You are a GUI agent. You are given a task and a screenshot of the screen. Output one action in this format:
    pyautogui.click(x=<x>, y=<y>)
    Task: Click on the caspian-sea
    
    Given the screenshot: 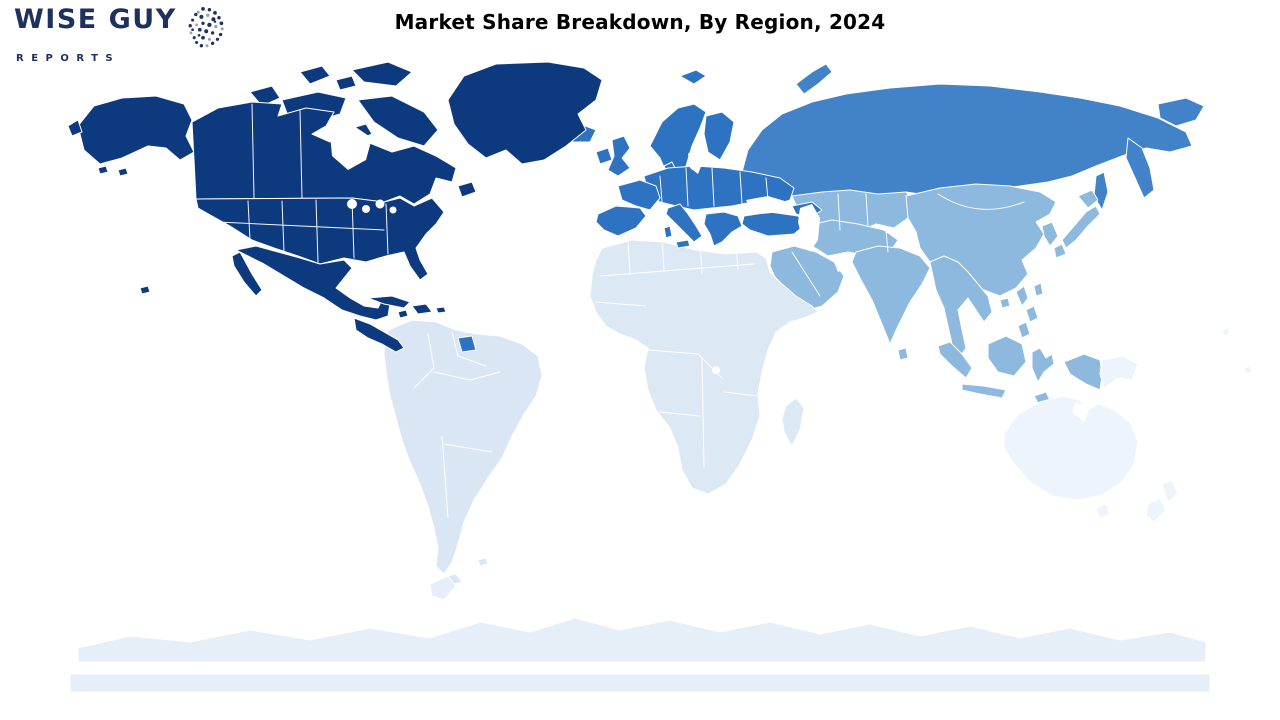 What is the action you would take?
    pyautogui.click(x=809, y=228)
    